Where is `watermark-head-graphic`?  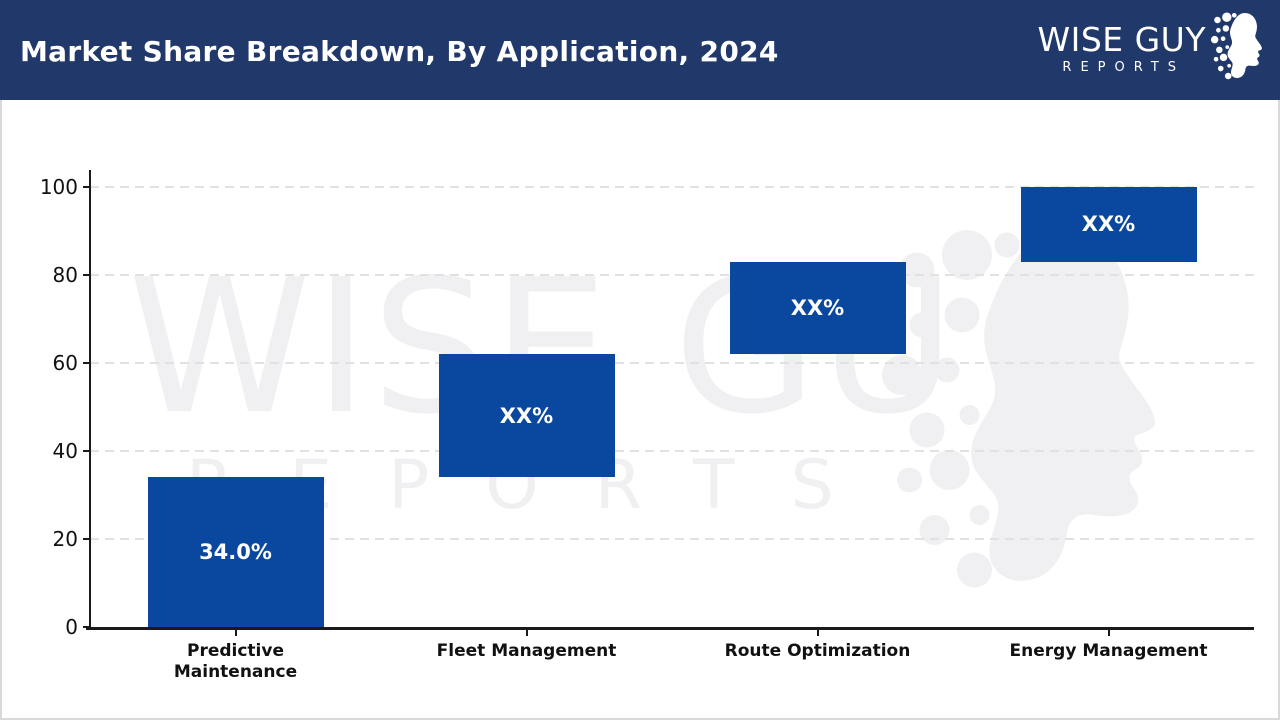
watermark-head-graphic is located at coordinates (1027, 420).